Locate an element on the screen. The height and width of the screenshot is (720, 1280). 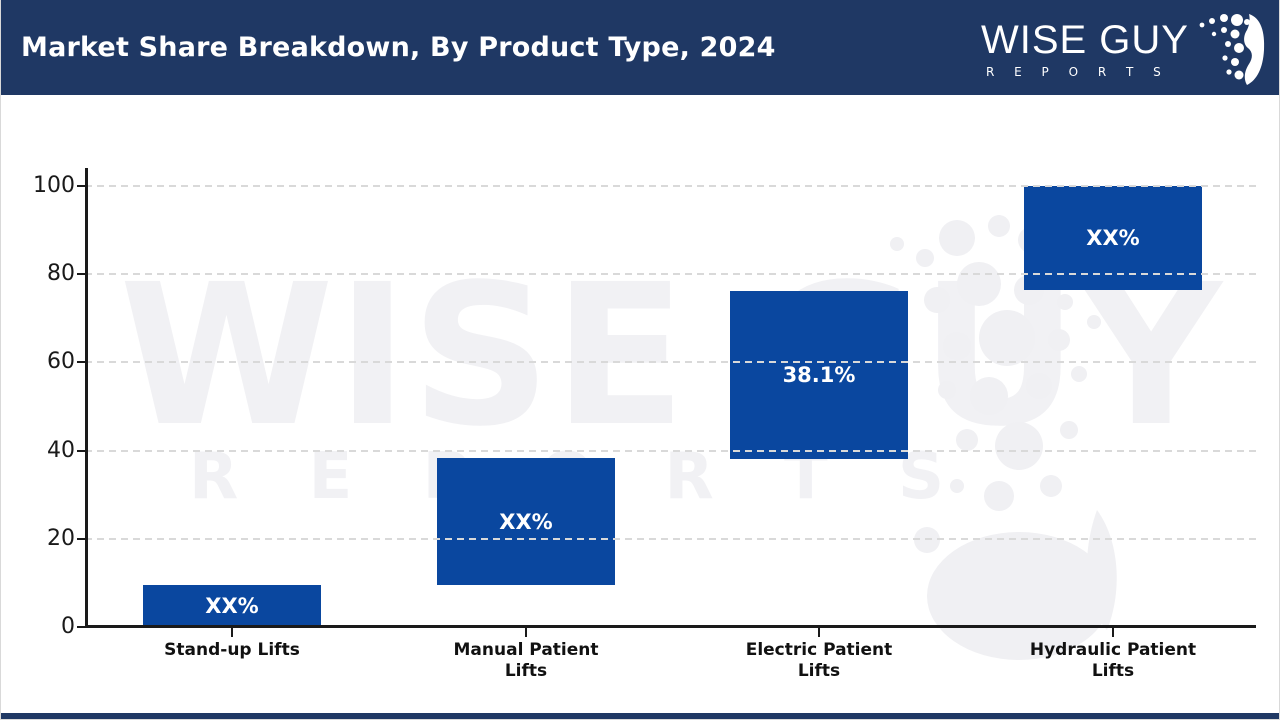
y-axis-tick-label: 60 is located at coordinates (61, 362).